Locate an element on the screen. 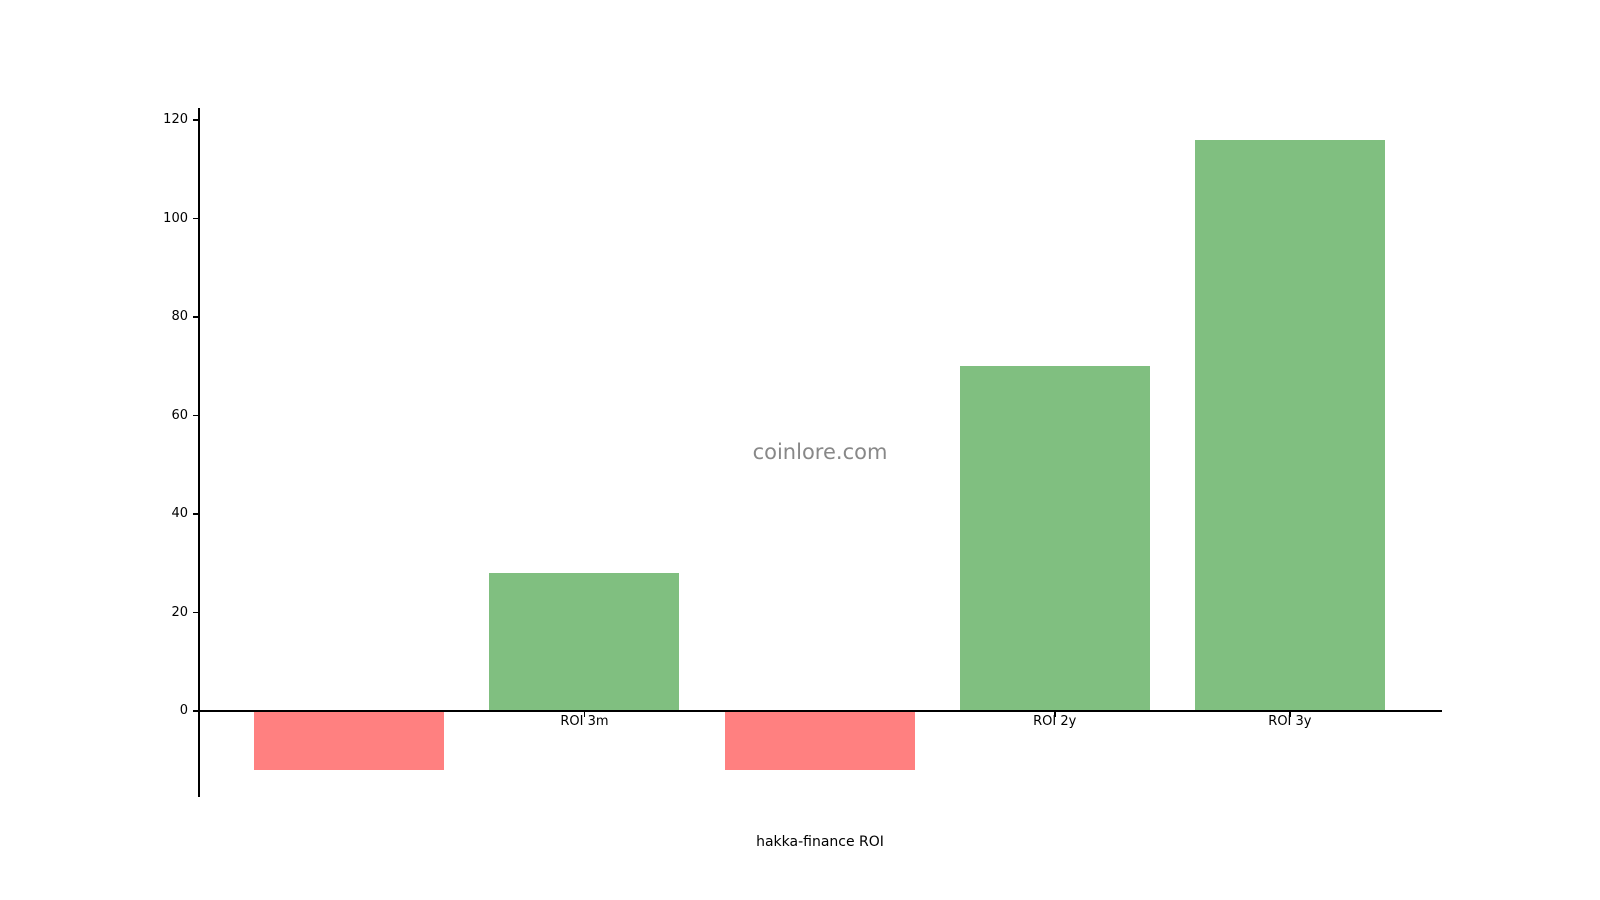 This screenshot has height=900, width=1600. y-tick-label: 60 is located at coordinates (179, 415).